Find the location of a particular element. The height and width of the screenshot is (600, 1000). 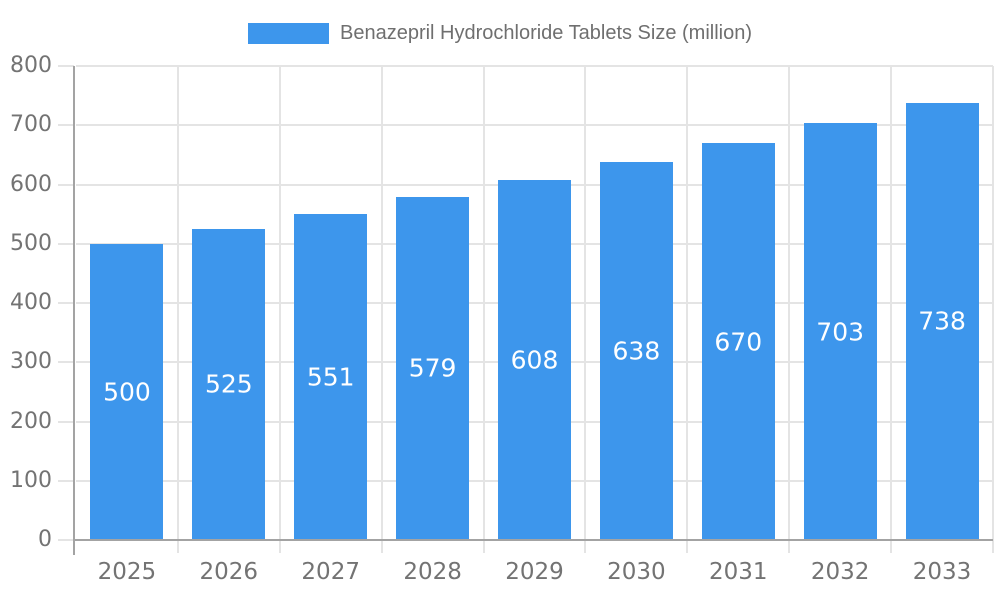

y-axis-label: 500 is located at coordinates (31, 243).